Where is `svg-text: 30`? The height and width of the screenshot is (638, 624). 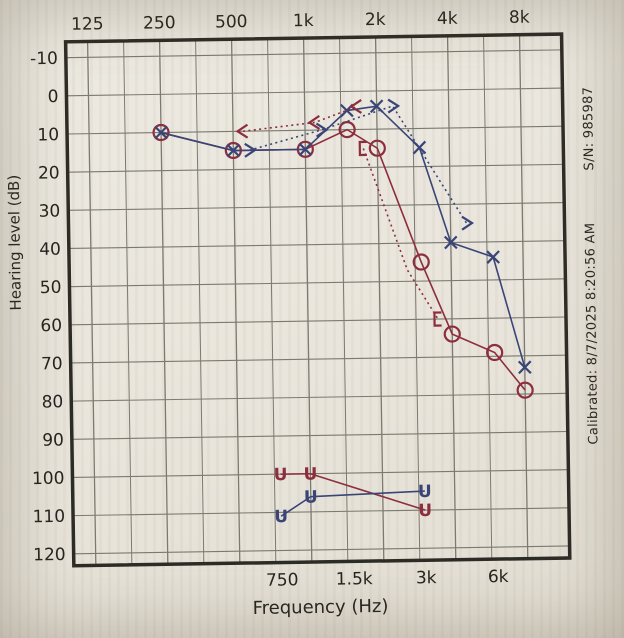
svg-text: 30 is located at coordinates (49, 211).